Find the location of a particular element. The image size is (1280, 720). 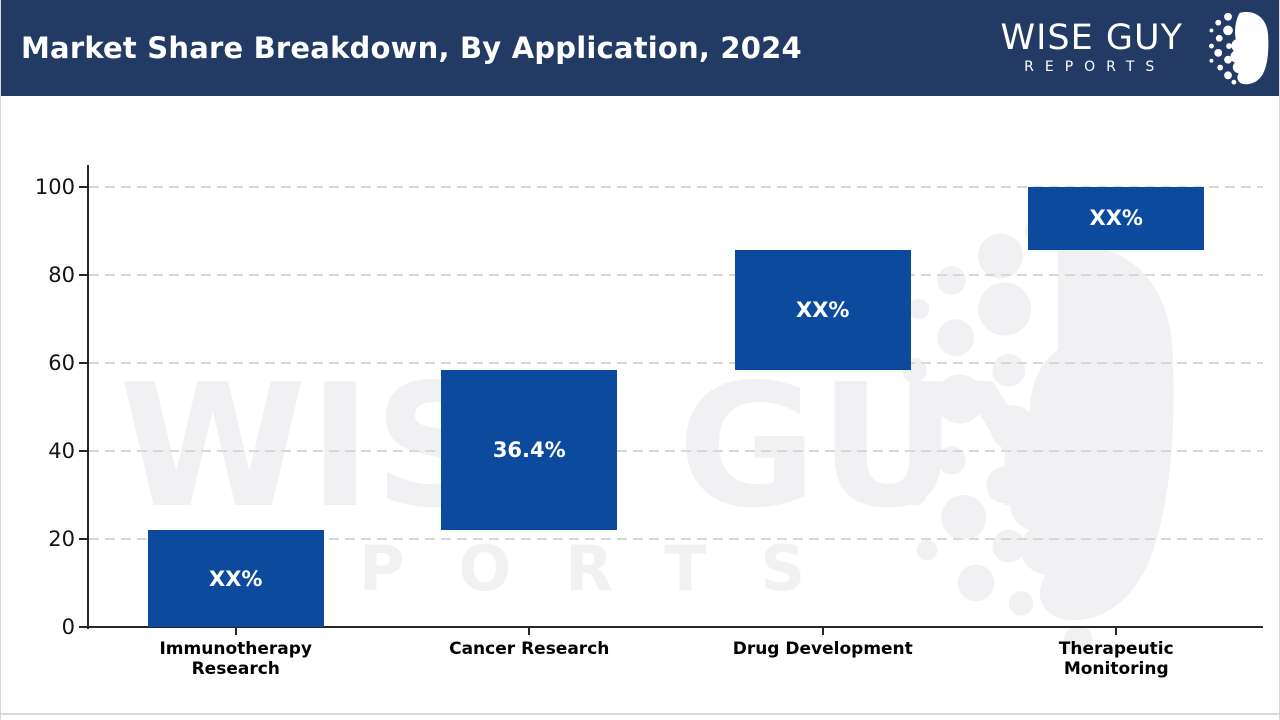

y-tick-label: 40 is located at coordinates (61, 451).